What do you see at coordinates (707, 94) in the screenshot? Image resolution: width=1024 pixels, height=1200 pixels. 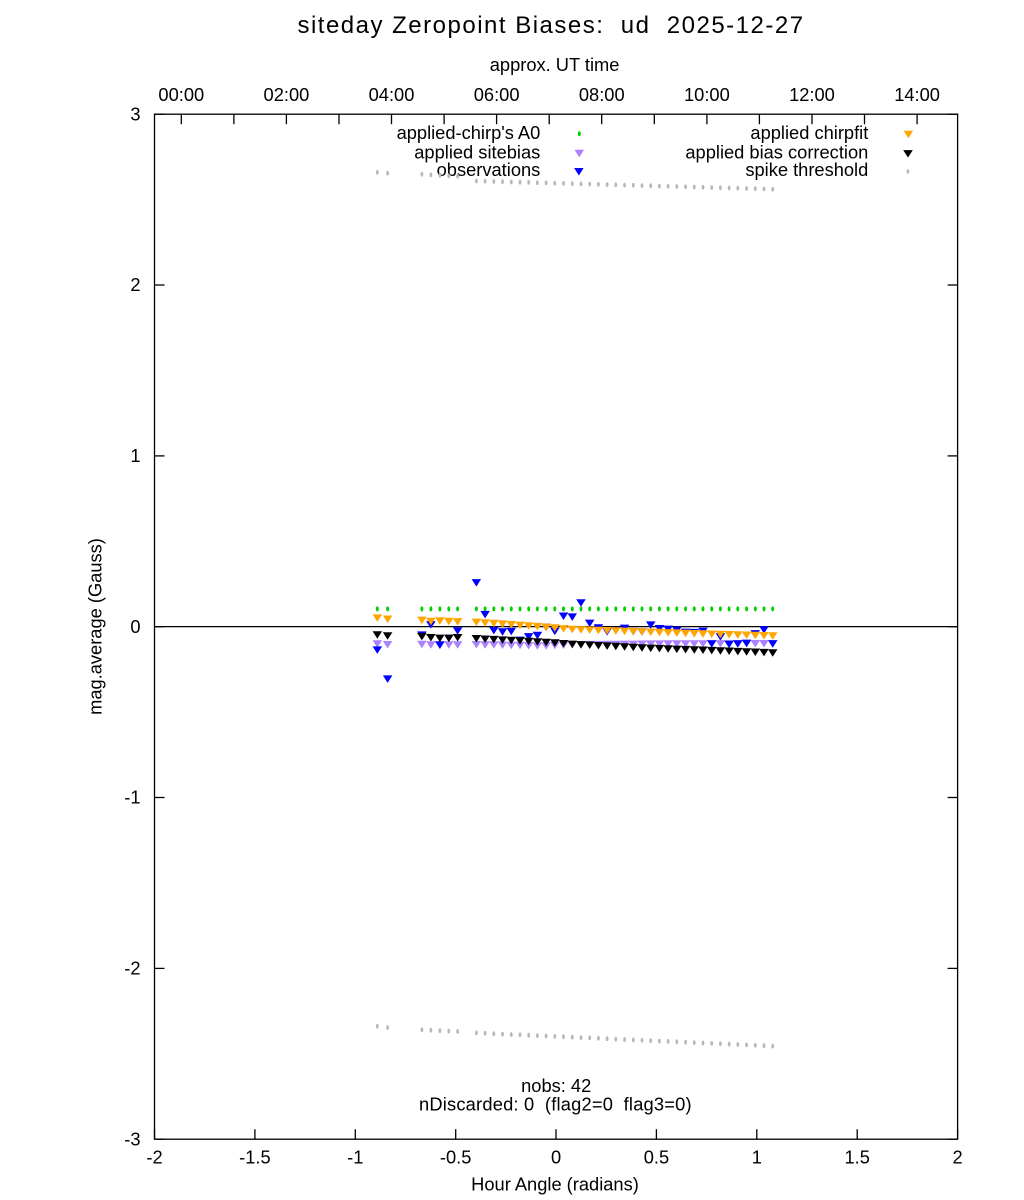 I see `svg-text: 10:00` at bounding box center [707, 94].